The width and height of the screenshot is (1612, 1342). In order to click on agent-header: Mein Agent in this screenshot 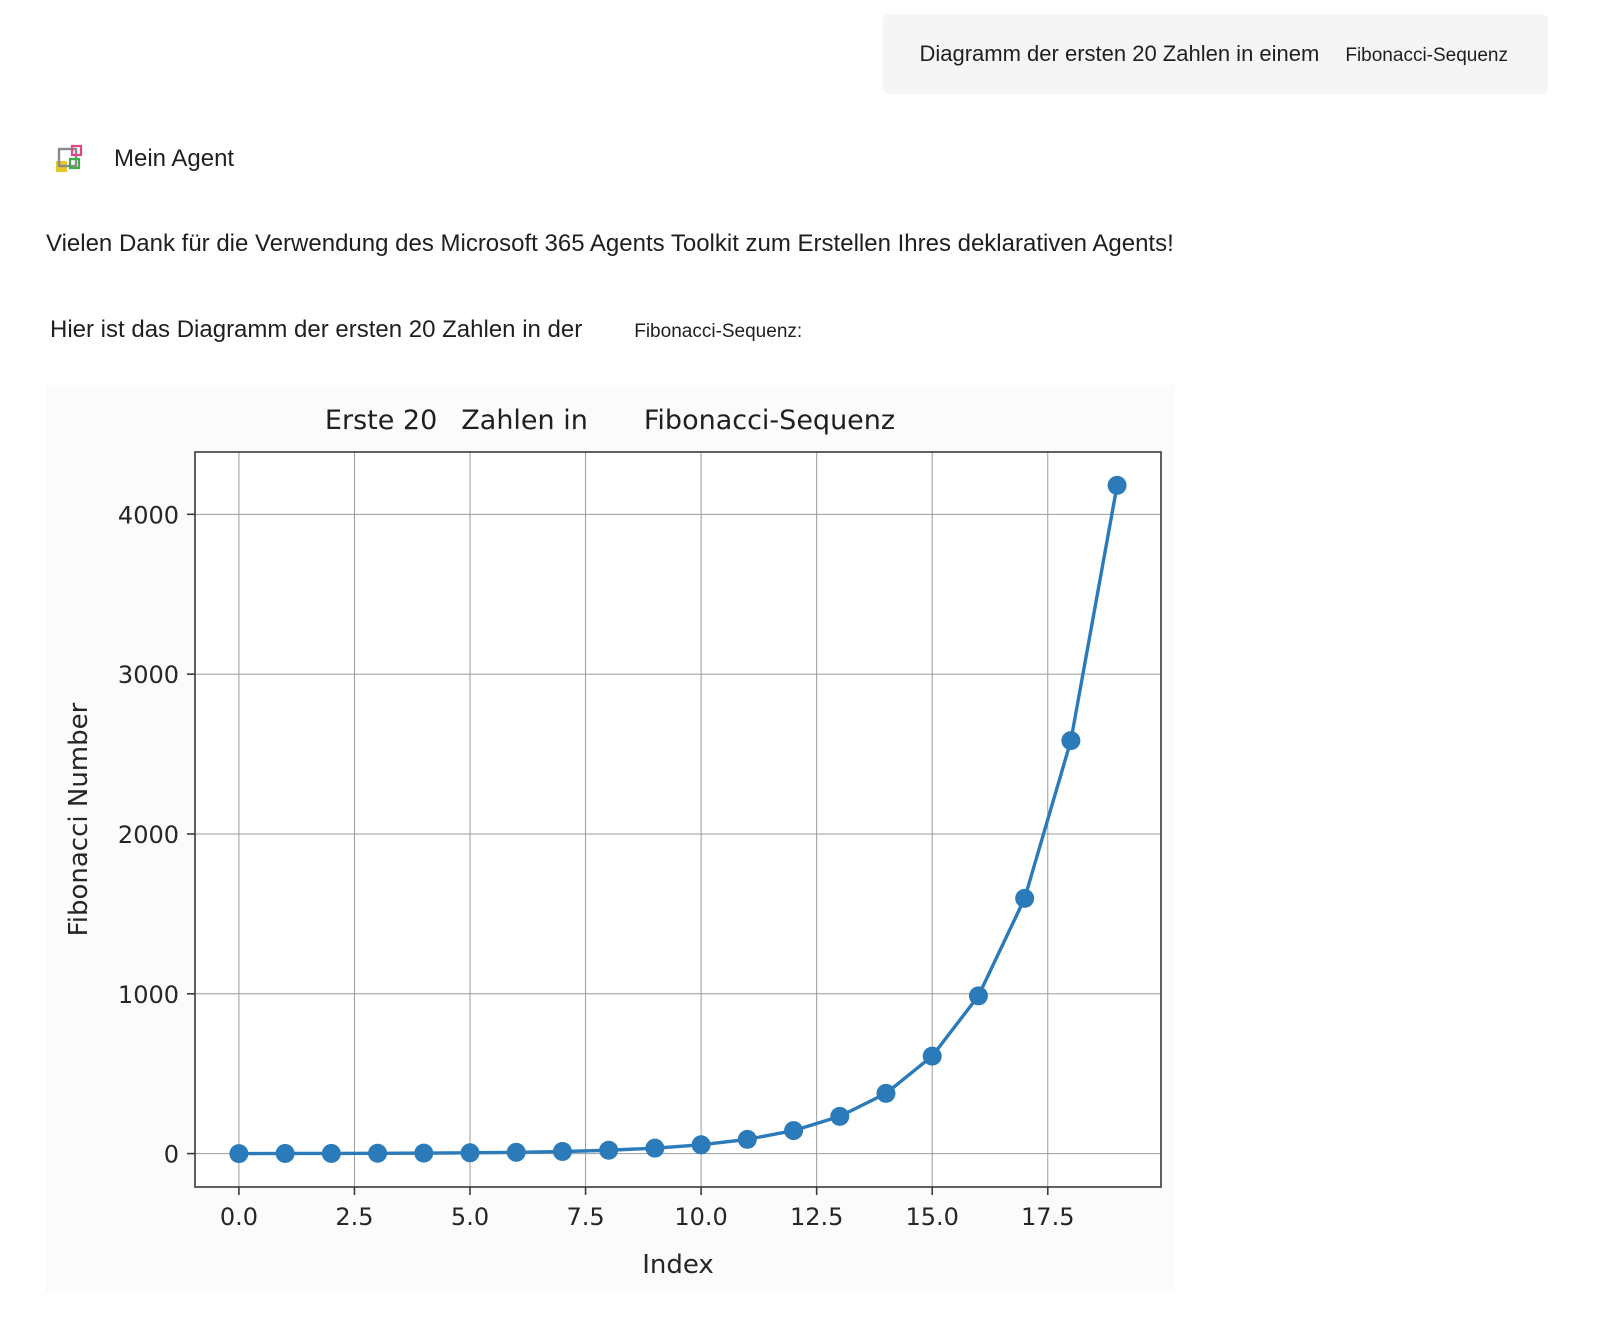, I will do `click(142, 159)`.